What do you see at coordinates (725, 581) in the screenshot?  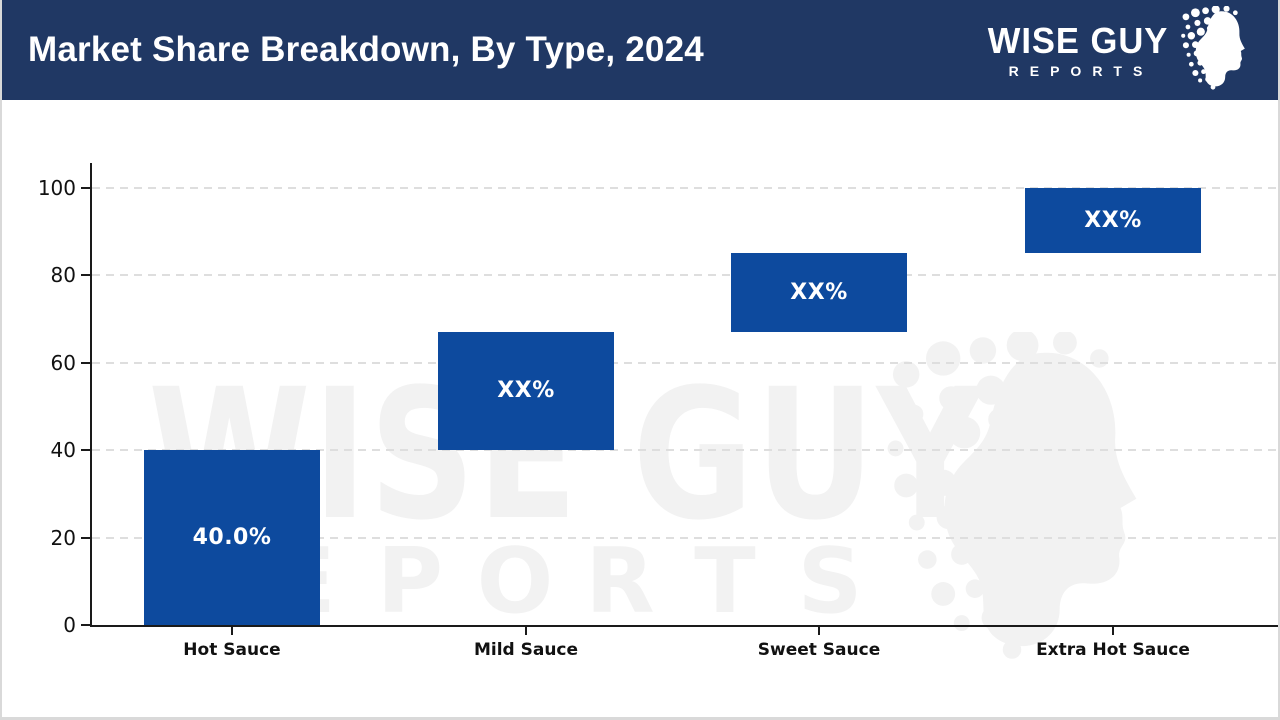 I see `watermark-reports-letter: T` at bounding box center [725, 581].